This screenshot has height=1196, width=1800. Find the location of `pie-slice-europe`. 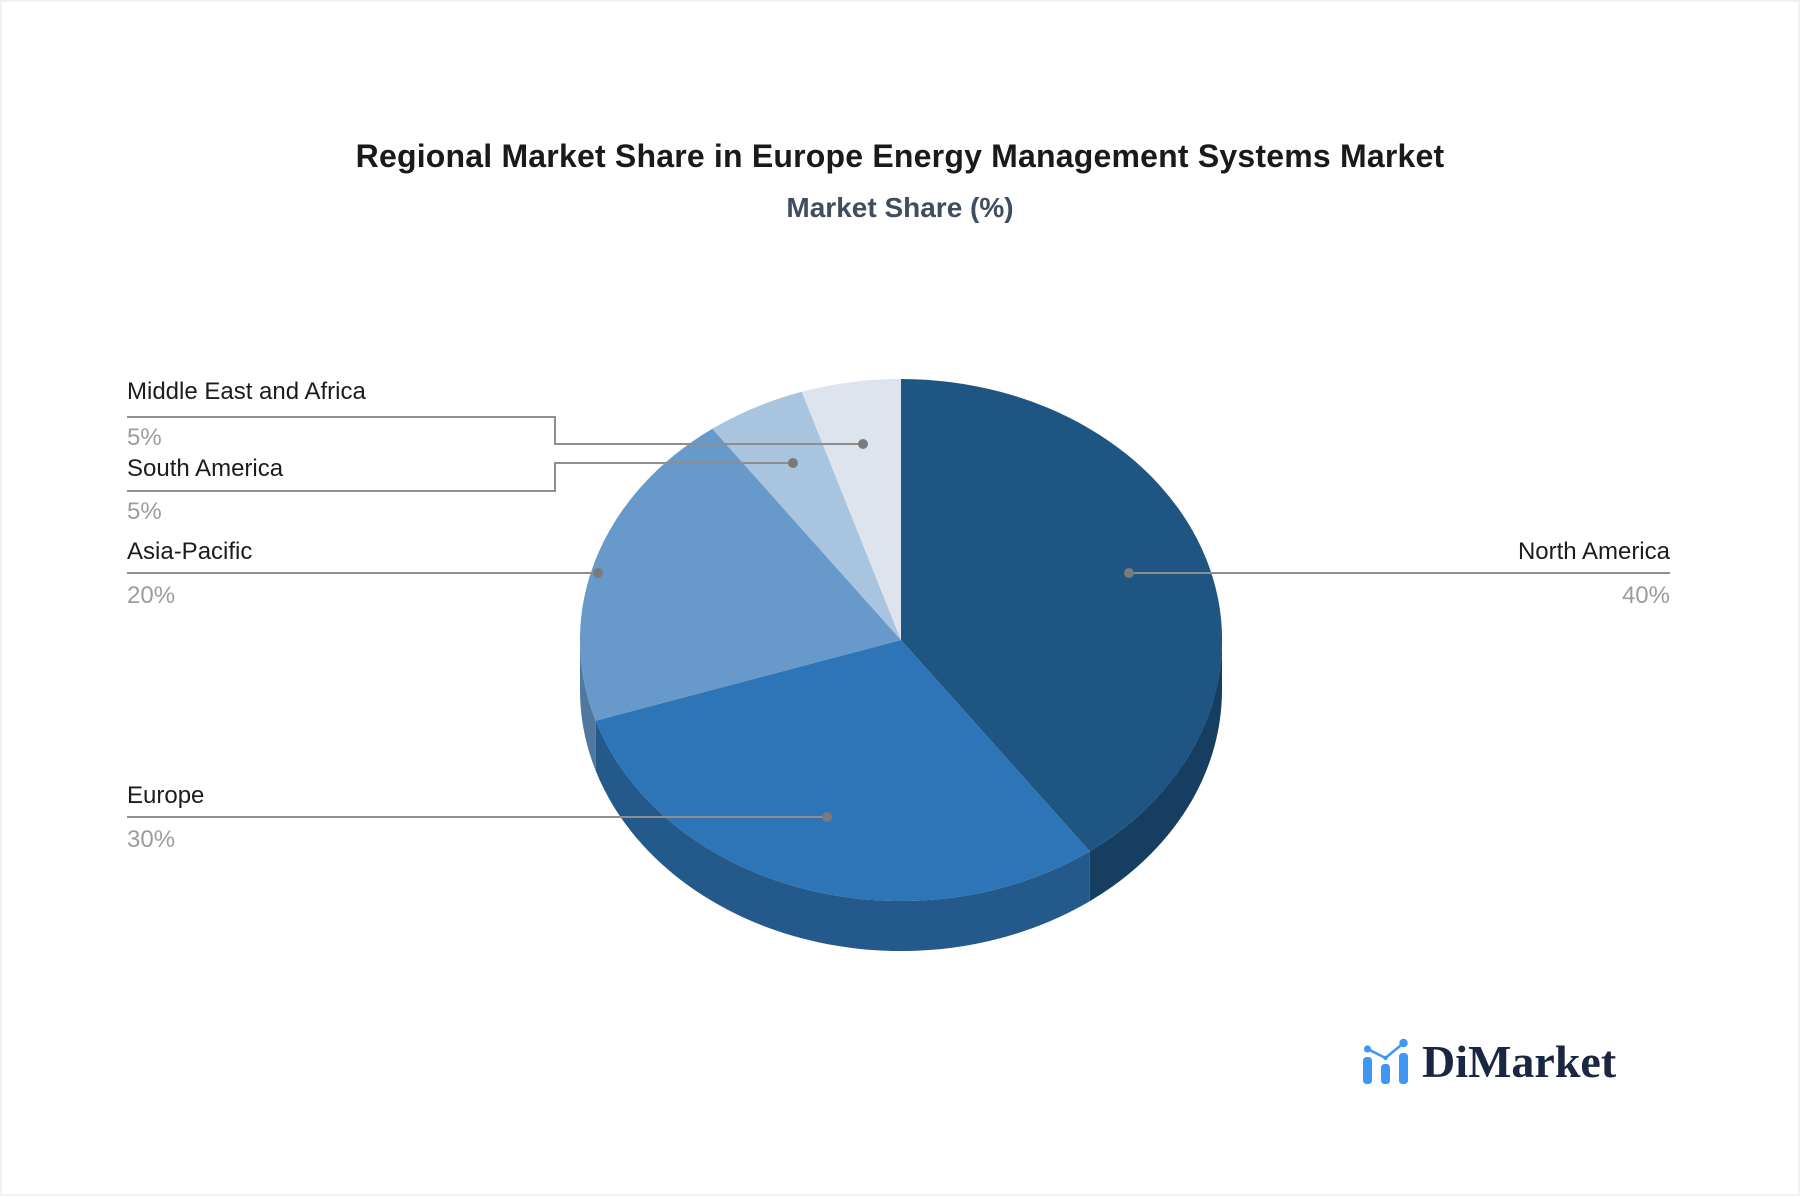

pie-slice-europe is located at coordinates (842, 771).